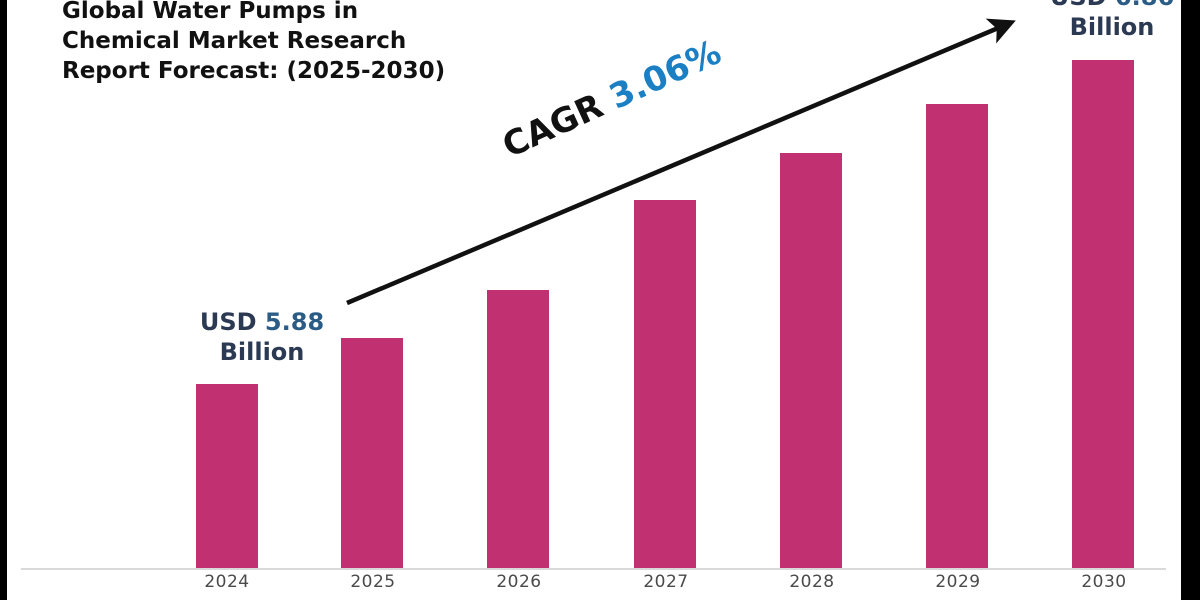 Image resolution: width=1200 pixels, height=600 pixels. Describe the element at coordinates (262, 337) in the screenshot. I see `start-value-callout: USD 5.88 Billion` at that location.